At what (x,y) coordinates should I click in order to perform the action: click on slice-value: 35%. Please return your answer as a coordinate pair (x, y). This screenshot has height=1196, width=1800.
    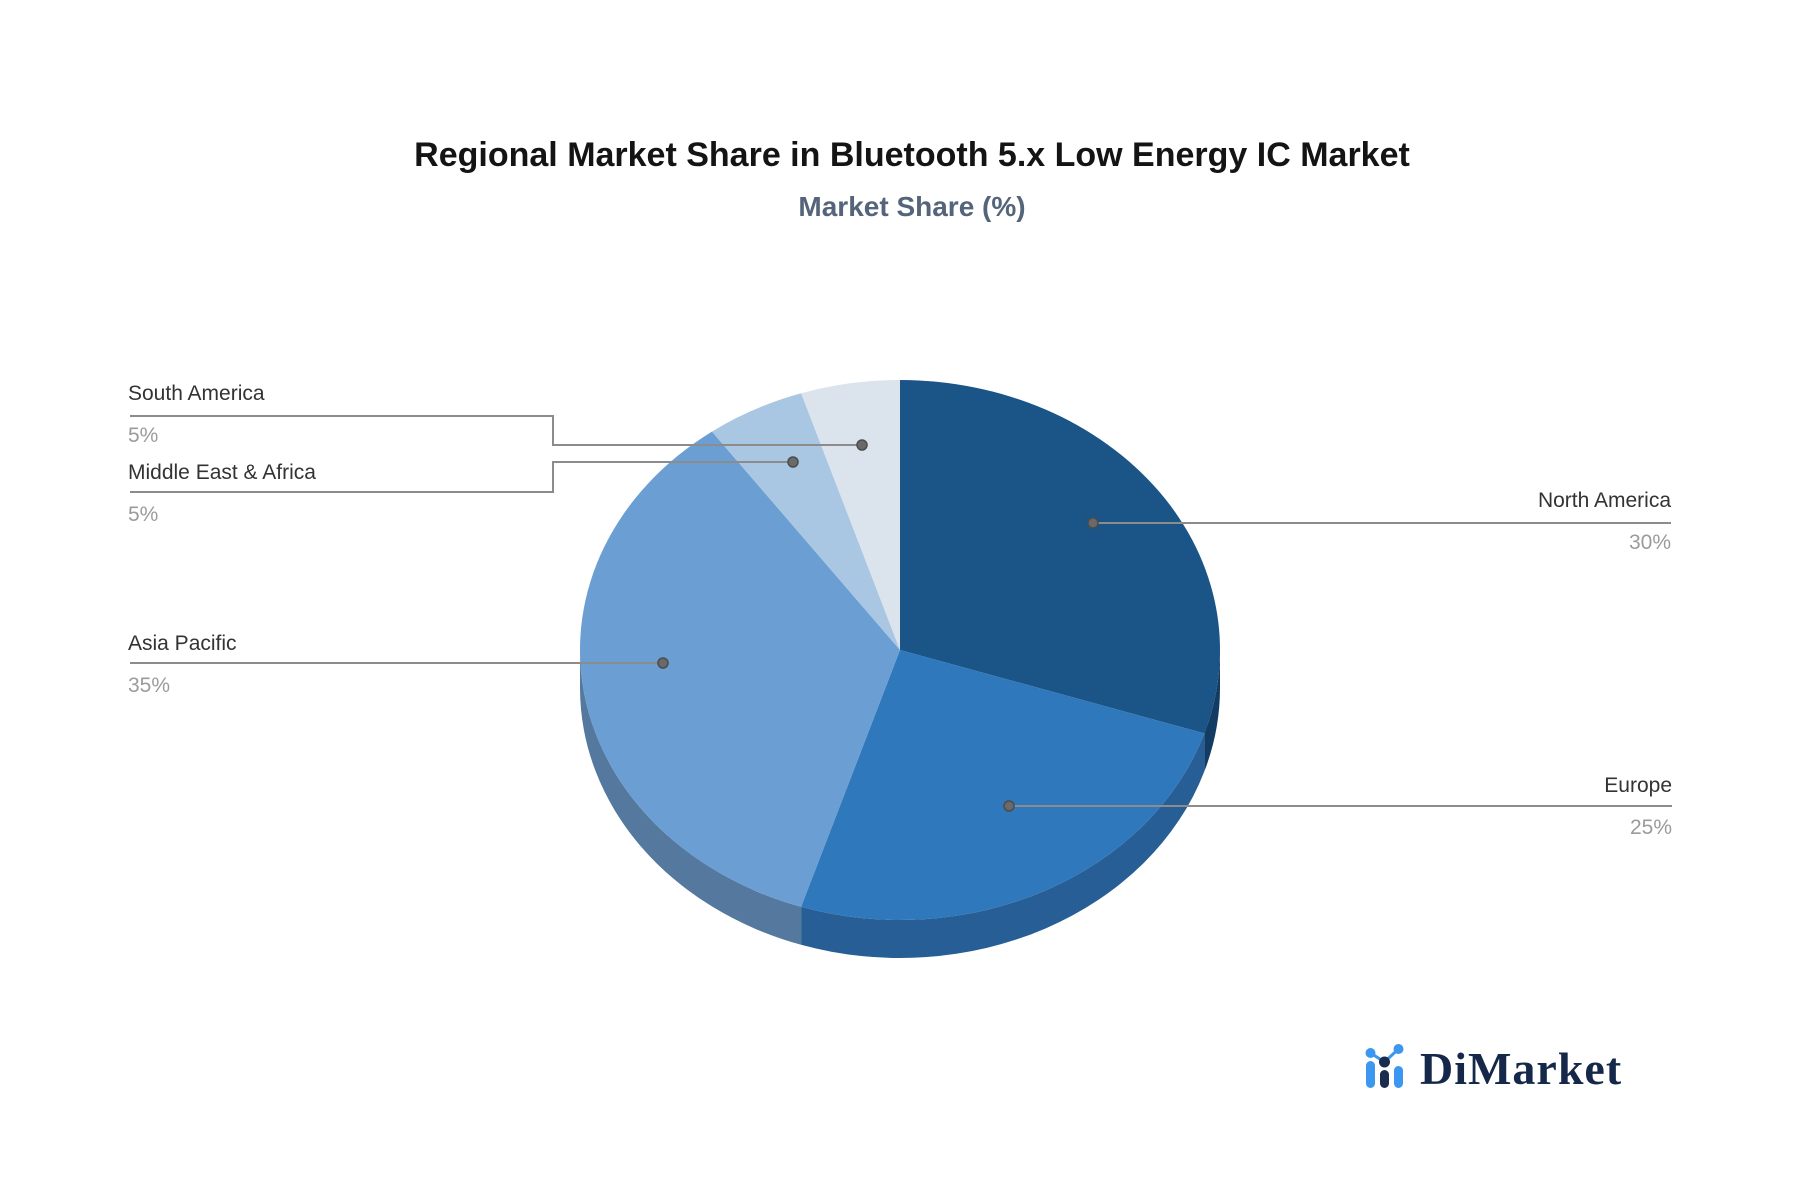
    Looking at the image, I should click on (149, 685).